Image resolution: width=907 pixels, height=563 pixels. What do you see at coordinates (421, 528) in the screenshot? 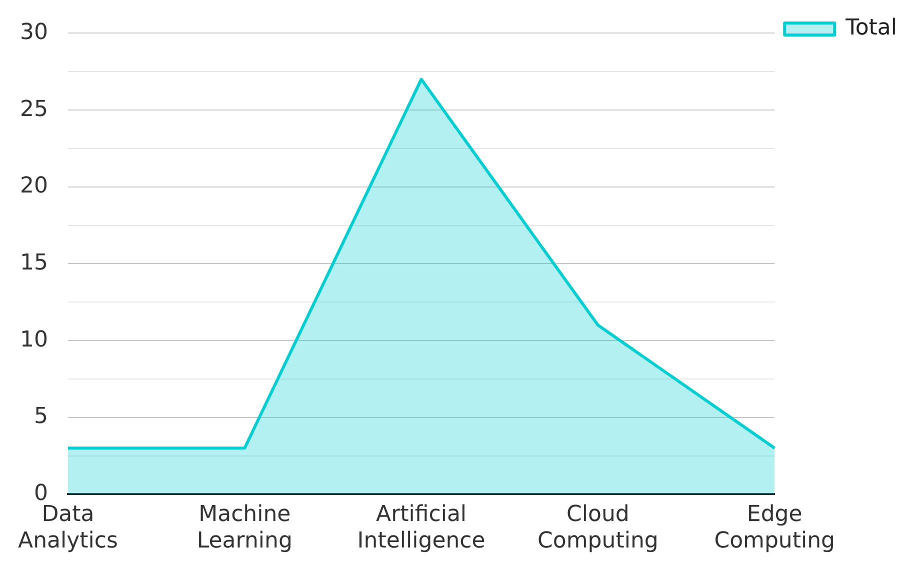
I see `x-tick-label: Artificial Intelligence` at bounding box center [421, 528].